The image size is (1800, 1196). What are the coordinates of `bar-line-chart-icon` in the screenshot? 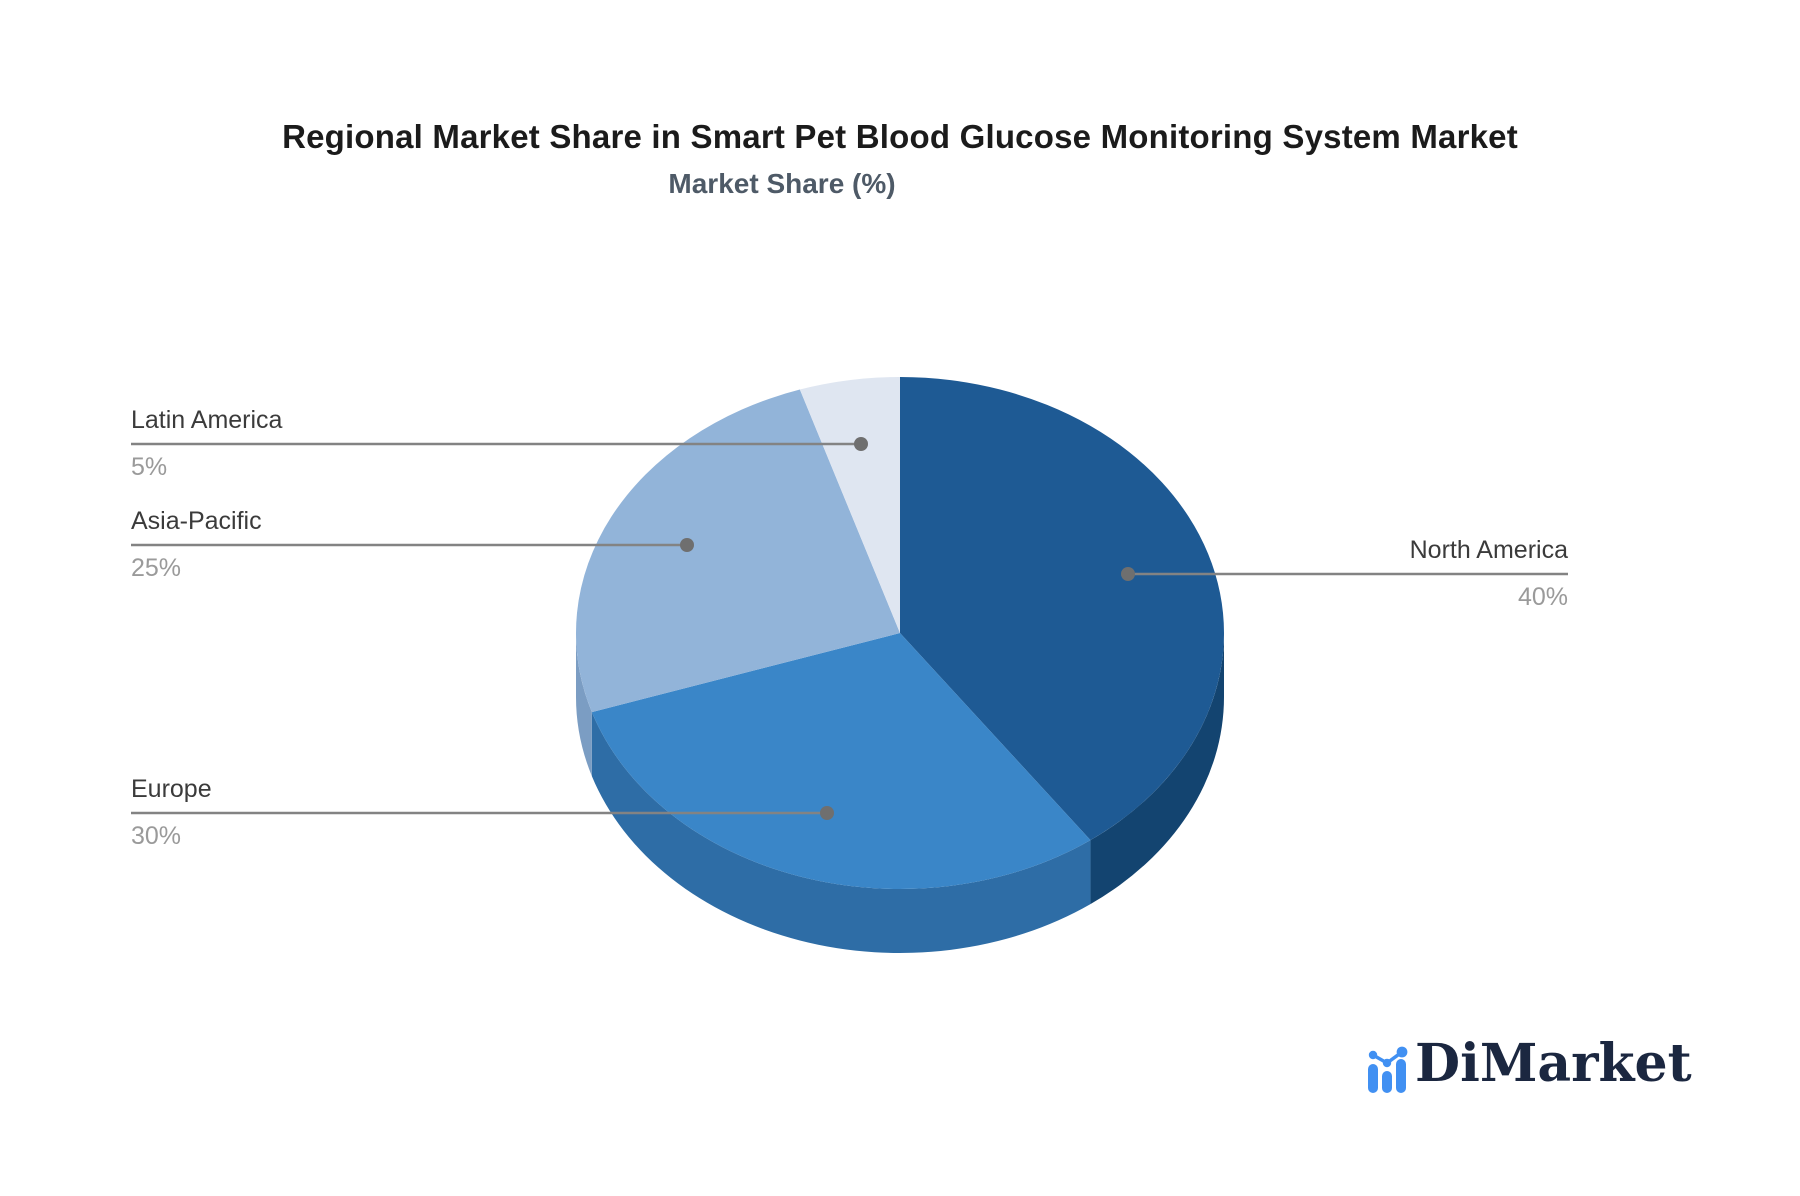 It's located at (1388, 1069).